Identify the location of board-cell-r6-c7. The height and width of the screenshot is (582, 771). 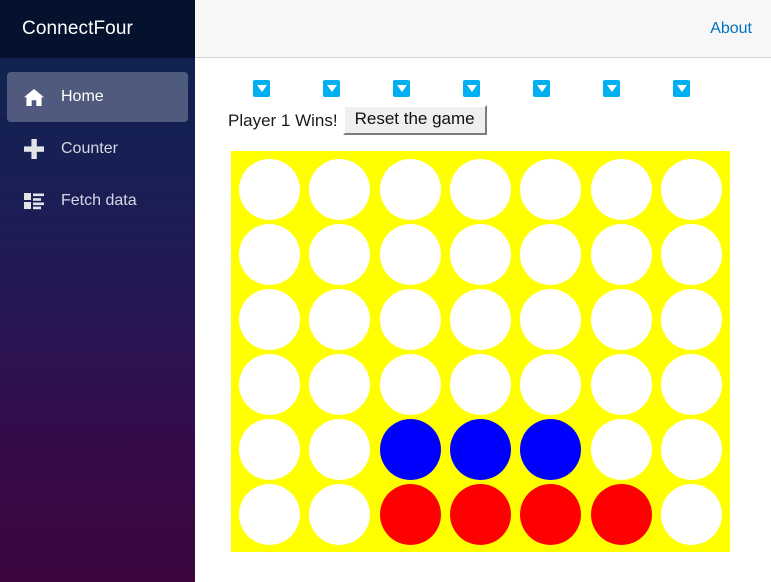
(691, 514).